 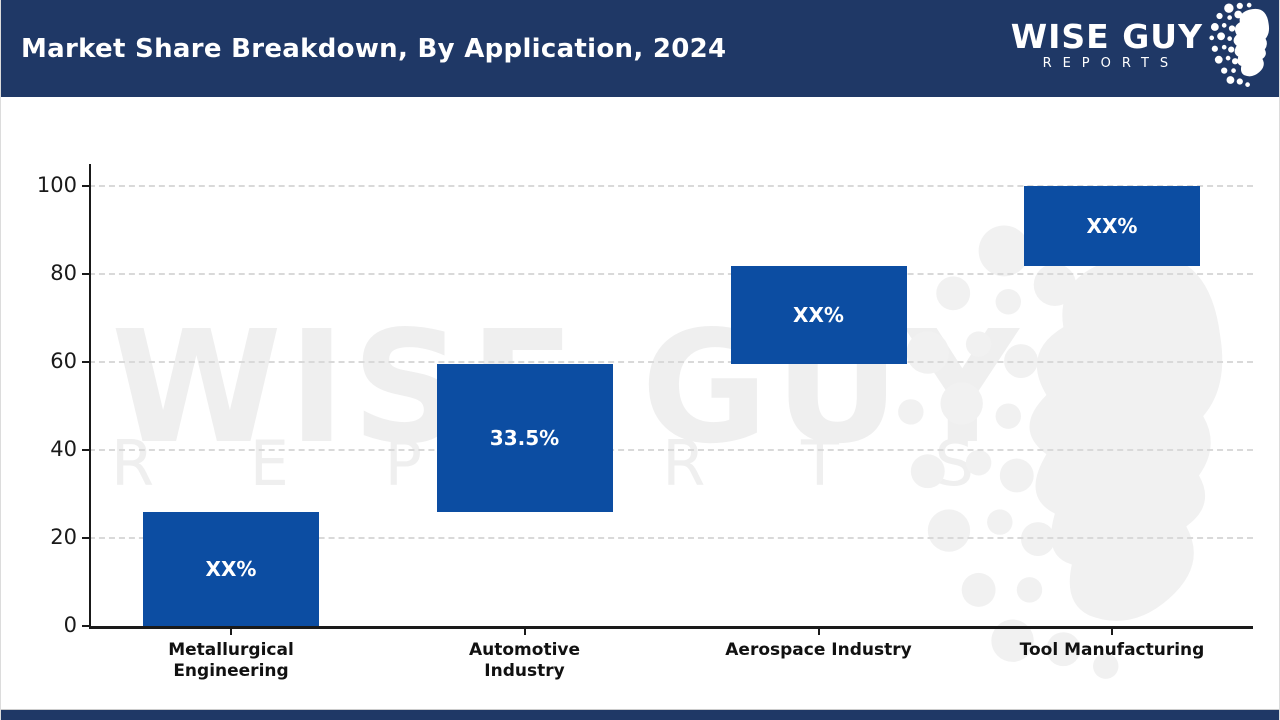 What do you see at coordinates (818, 650) in the screenshot?
I see `category-label-2: Aerospace Industry` at bounding box center [818, 650].